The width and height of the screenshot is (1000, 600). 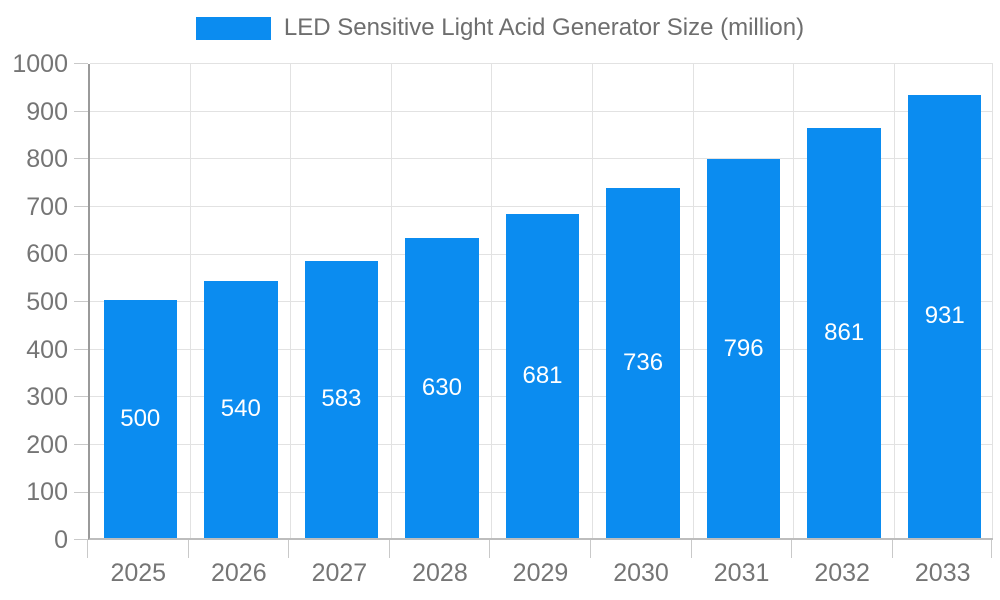 I want to click on x-axis-tick-label: 2026, so click(x=239, y=573).